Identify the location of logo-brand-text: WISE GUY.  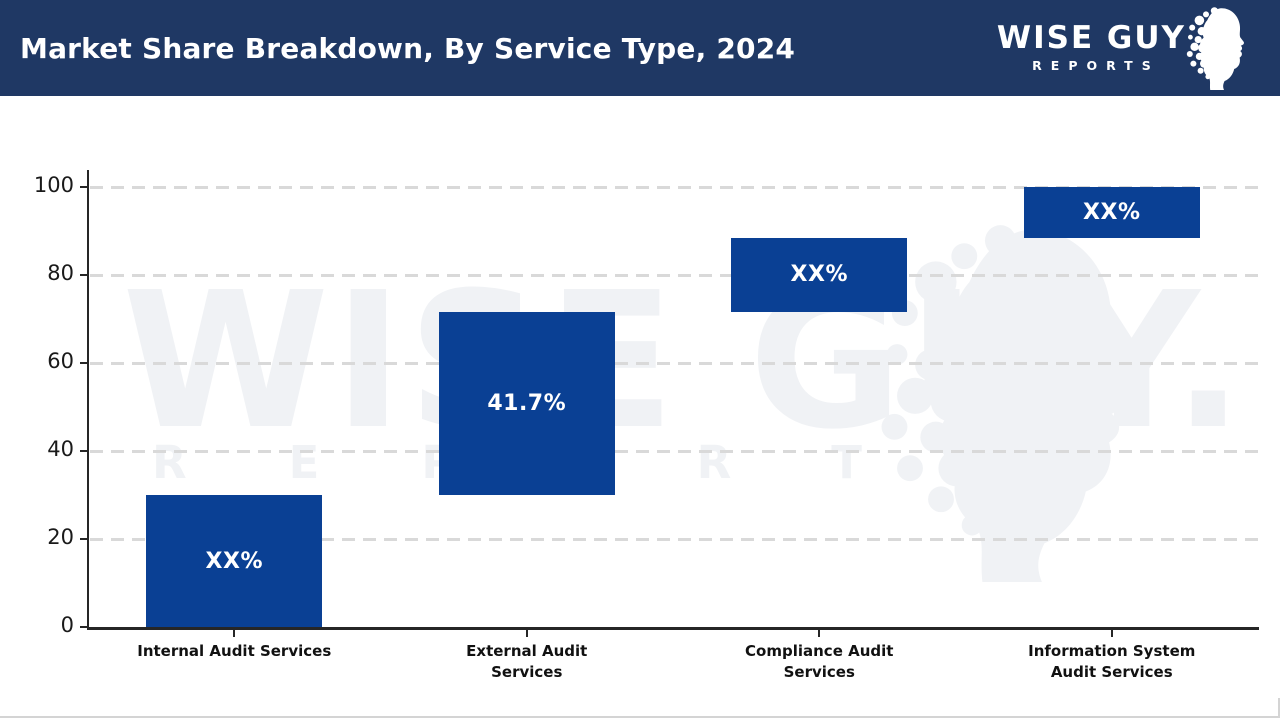
(1091, 38).